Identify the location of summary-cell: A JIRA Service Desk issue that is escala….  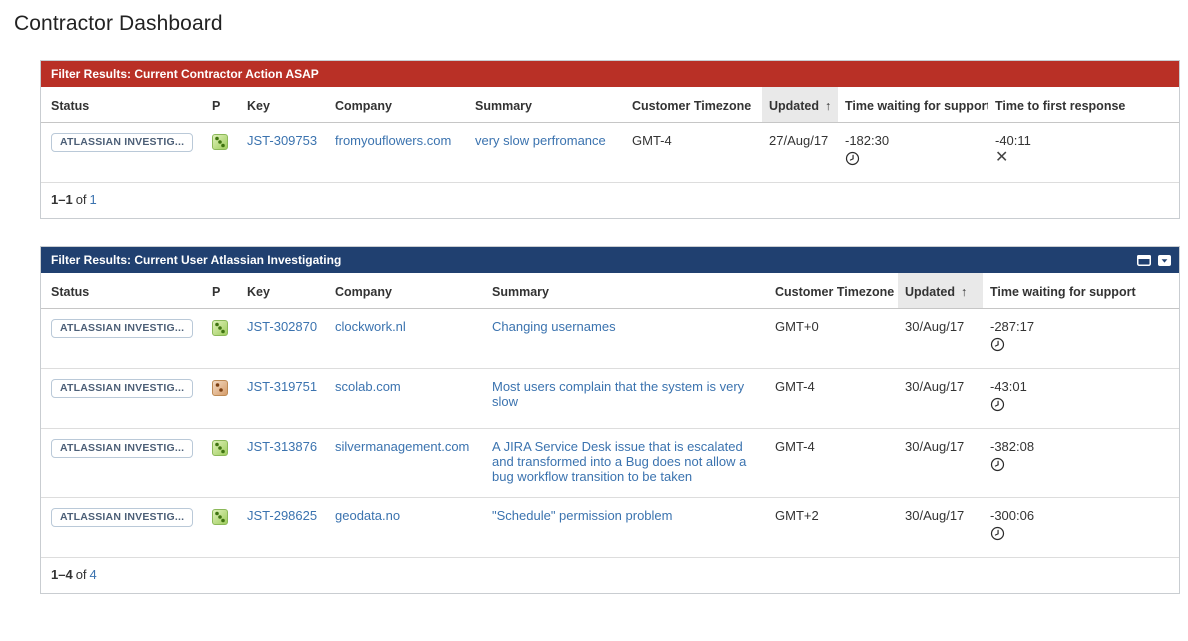
(626, 463).